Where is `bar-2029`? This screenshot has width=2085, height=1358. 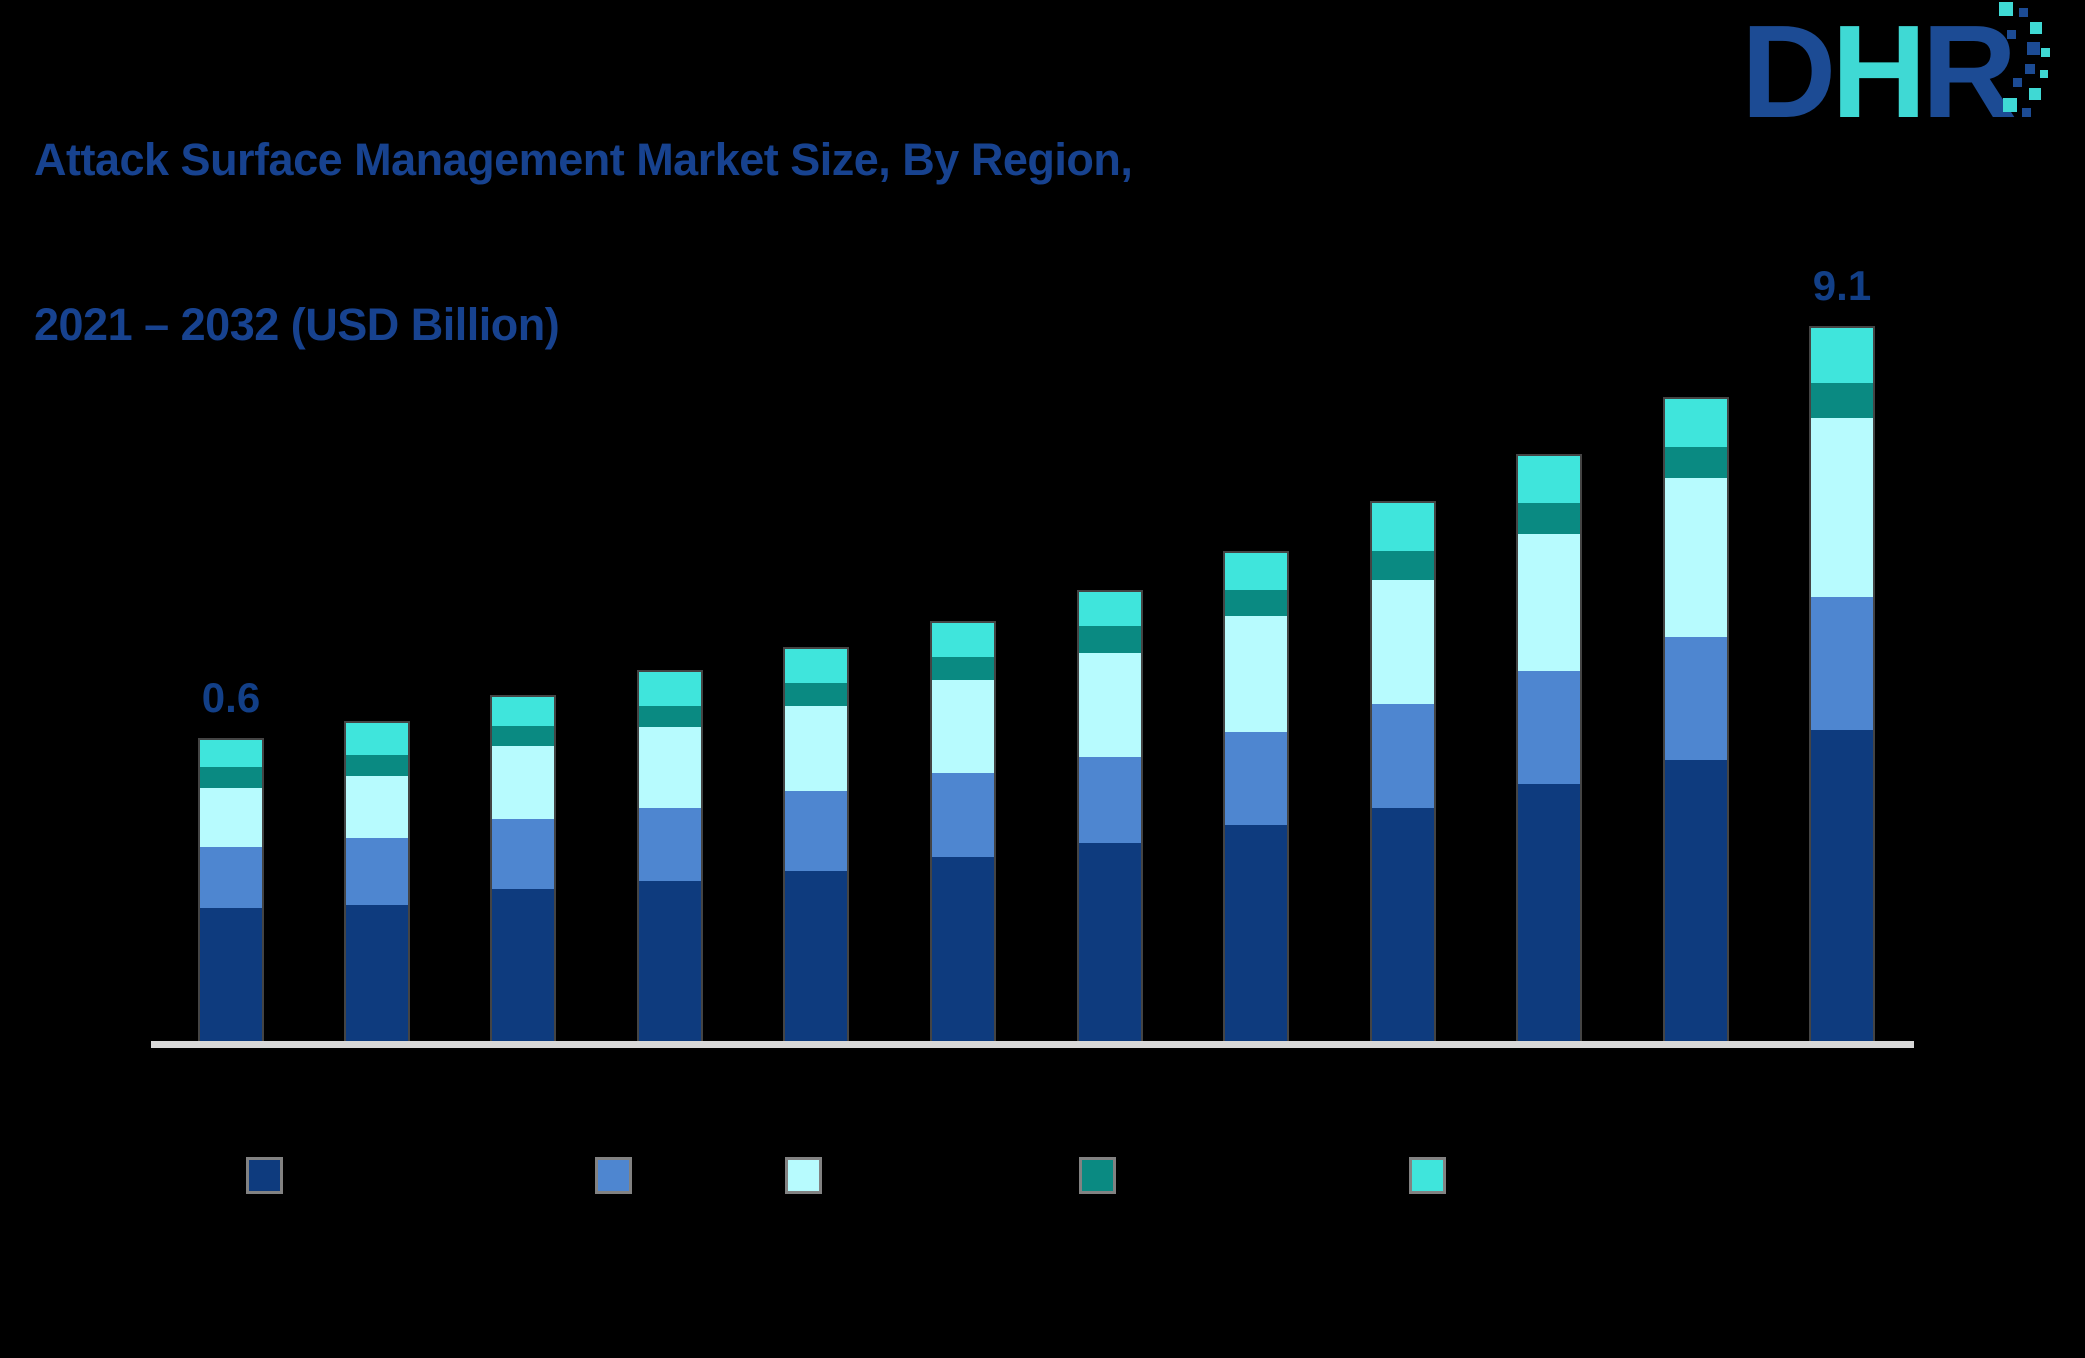 bar-2029 is located at coordinates (1403, 772).